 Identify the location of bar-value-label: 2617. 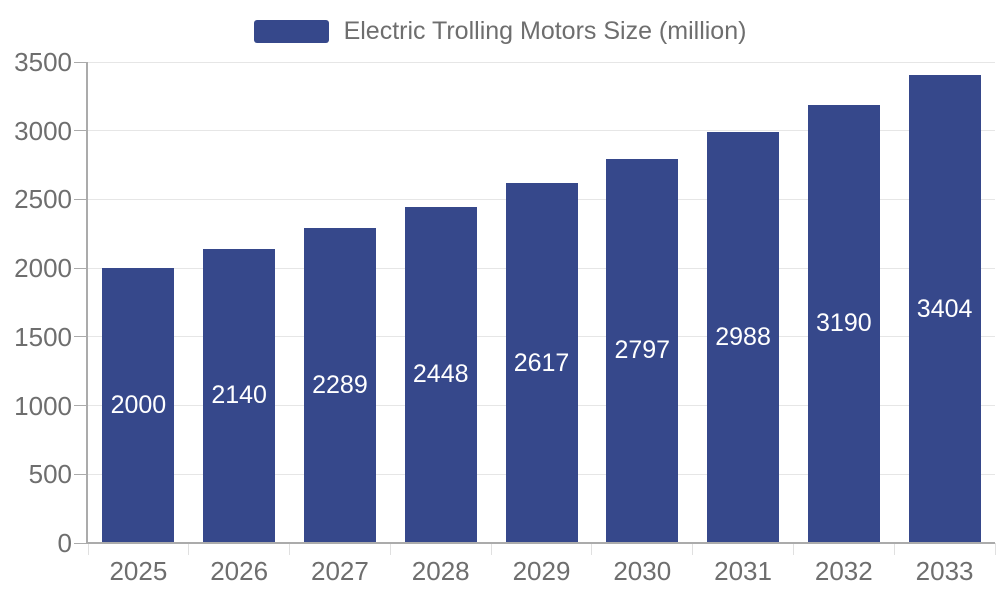
(541, 362).